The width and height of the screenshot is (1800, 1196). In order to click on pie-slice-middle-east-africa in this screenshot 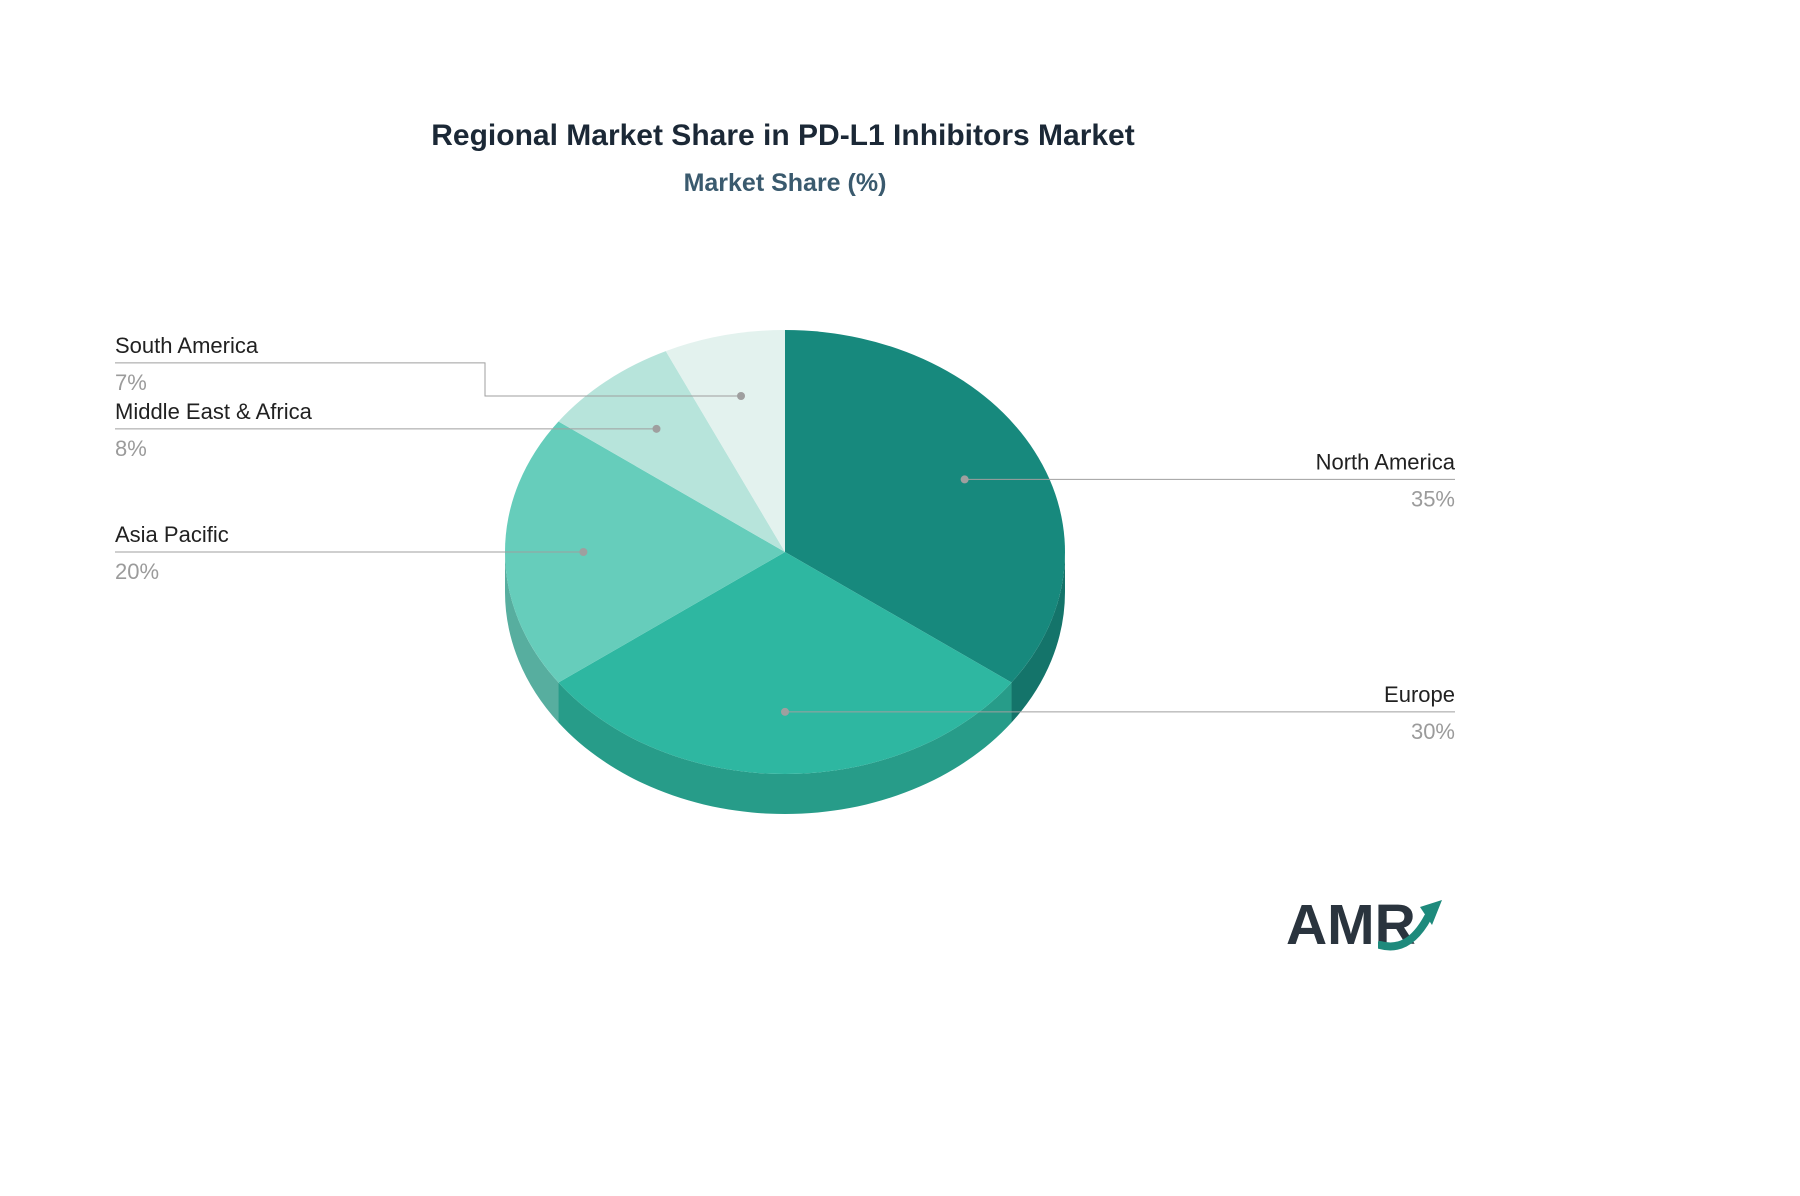, I will do `click(671, 451)`.